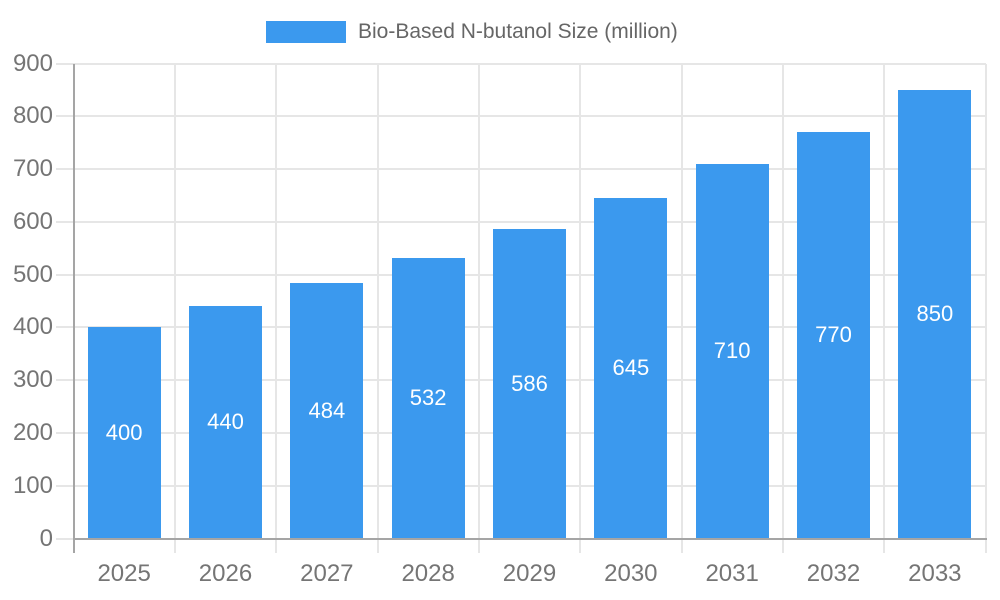 The height and width of the screenshot is (600, 1000). I want to click on bar-value-label: 710, so click(732, 351).